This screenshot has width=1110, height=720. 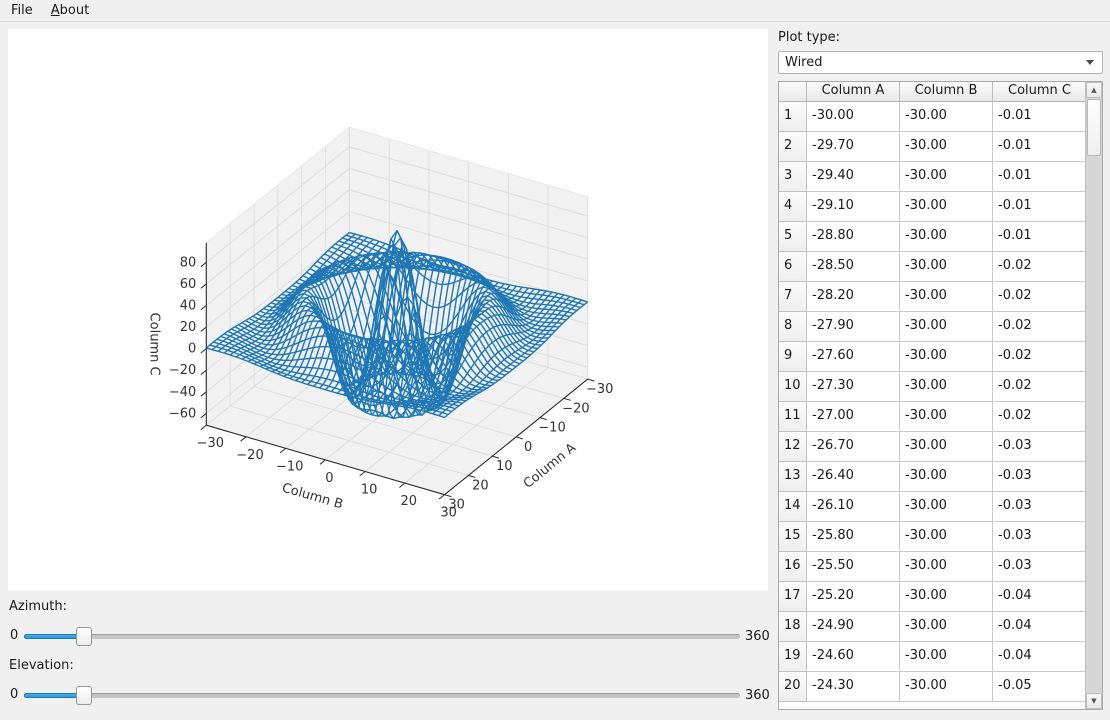 What do you see at coordinates (1094, 701) in the screenshot?
I see `scroll-down-icon: ▼` at bounding box center [1094, 701].